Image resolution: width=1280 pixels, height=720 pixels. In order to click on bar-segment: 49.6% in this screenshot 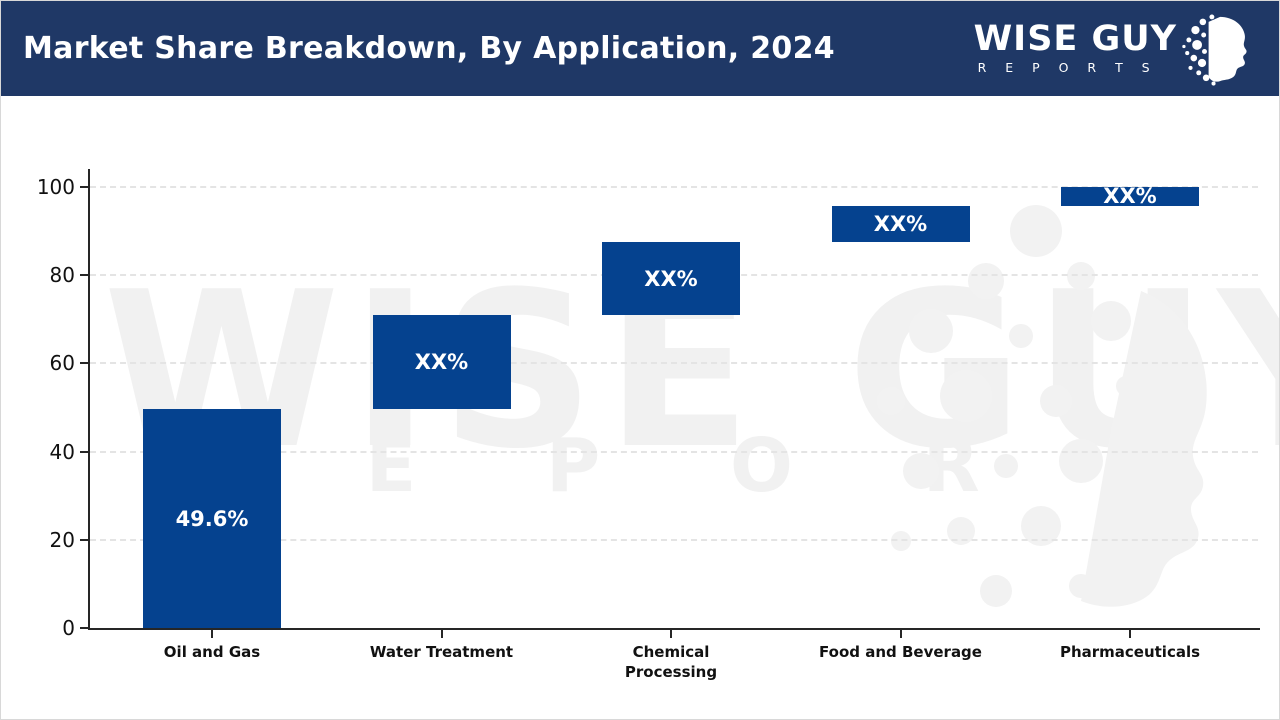, I will do `click(212, 518)`.